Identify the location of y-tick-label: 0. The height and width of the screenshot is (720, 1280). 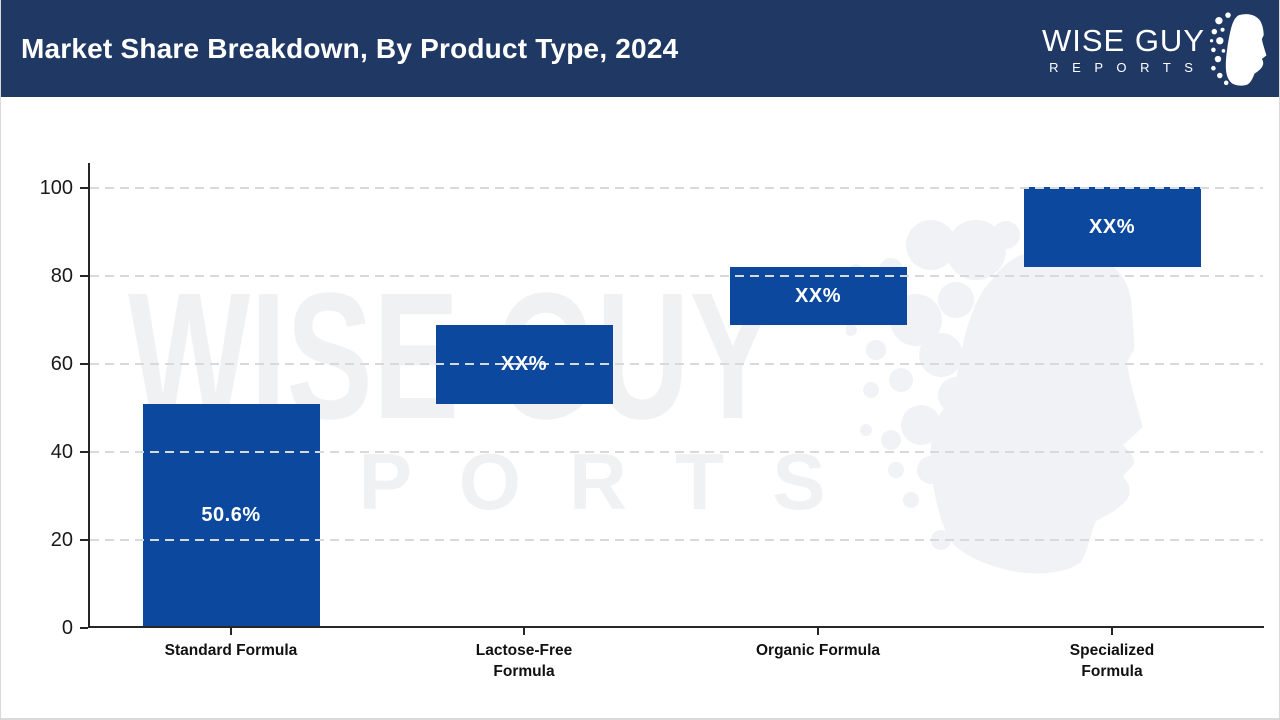
(67, 628).